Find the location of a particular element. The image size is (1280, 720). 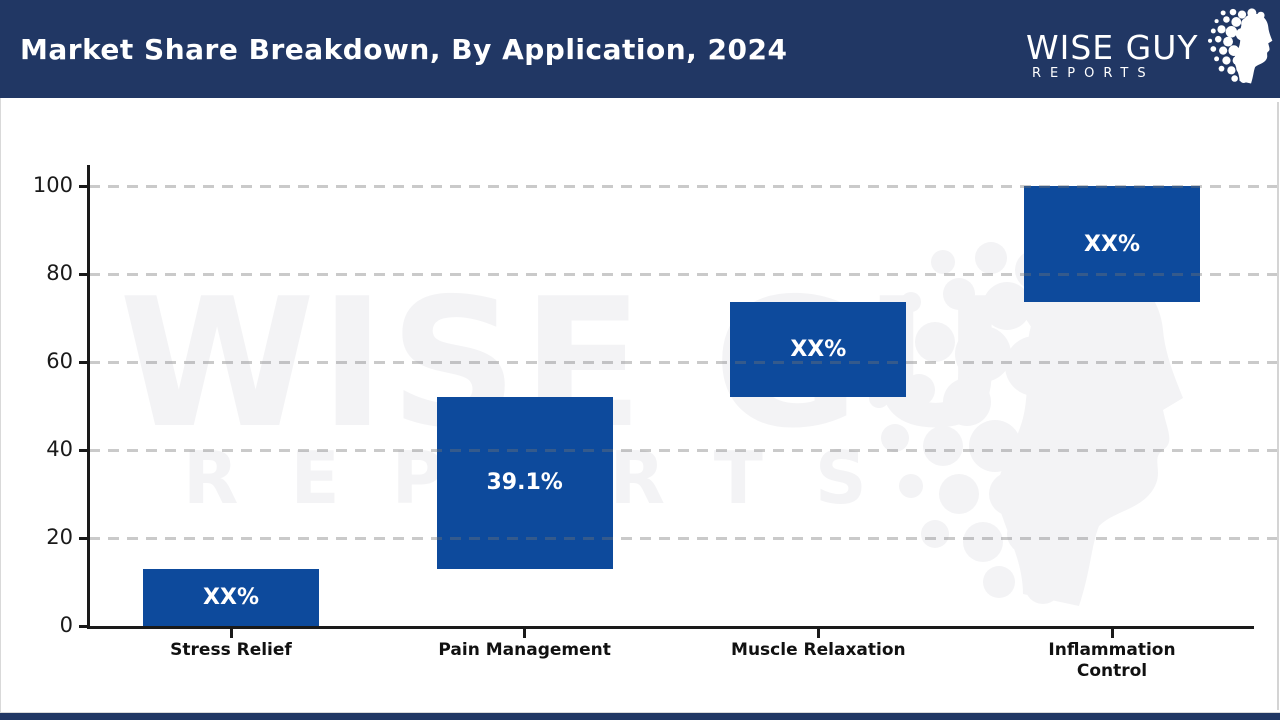

y-tick-label: 60 is located at coordinates (59, 361).